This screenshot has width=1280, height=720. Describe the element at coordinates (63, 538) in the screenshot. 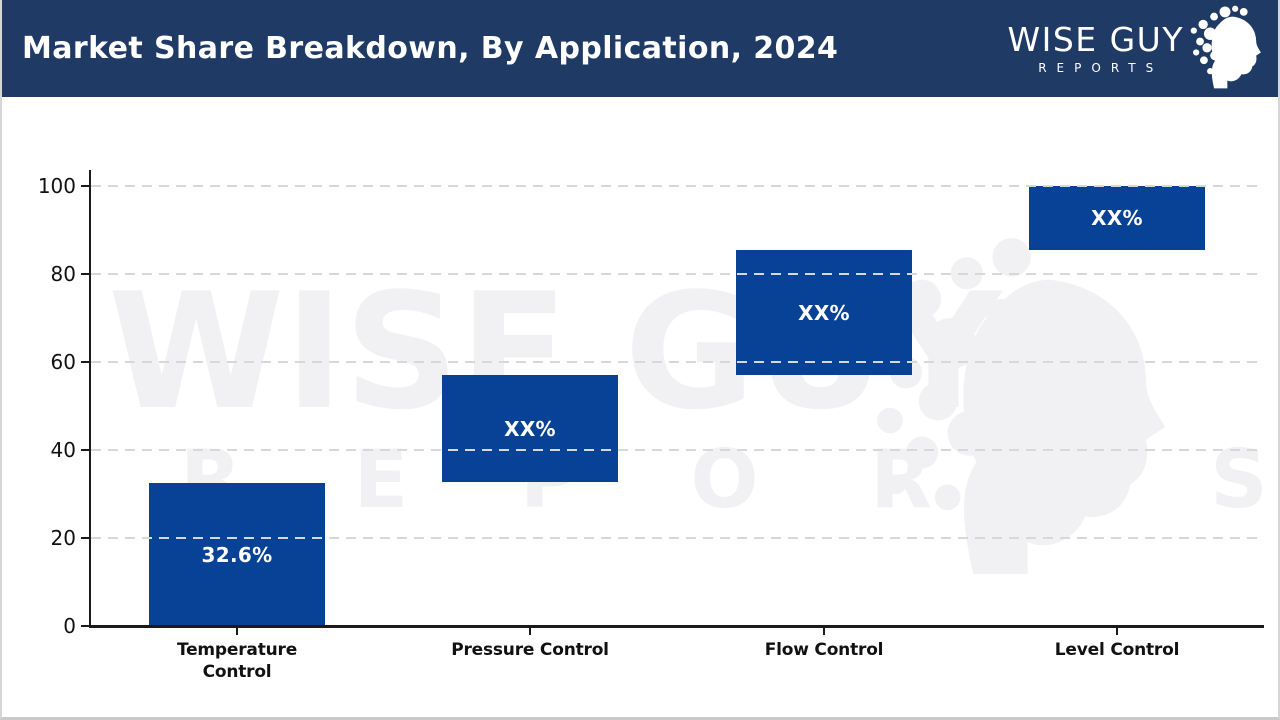

I see `y-tick-label-20: 20` at that location.